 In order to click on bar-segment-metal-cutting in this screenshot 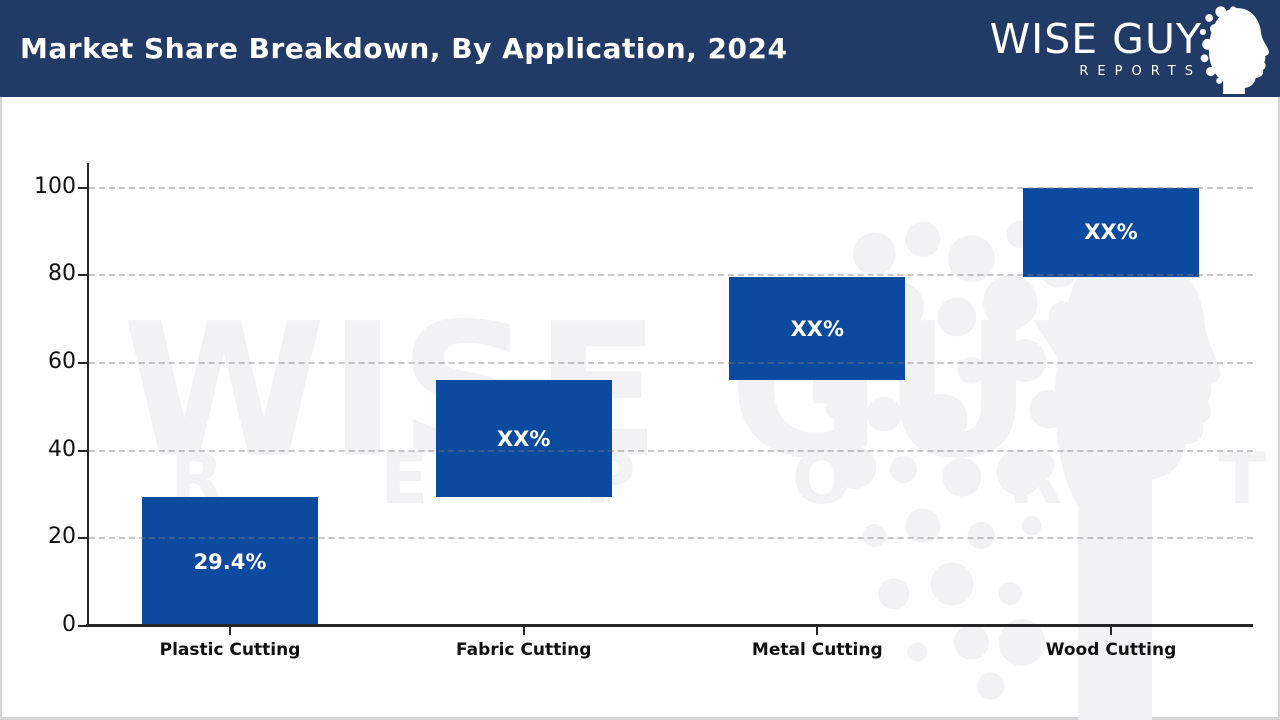, I will do `click(817, 328)`.